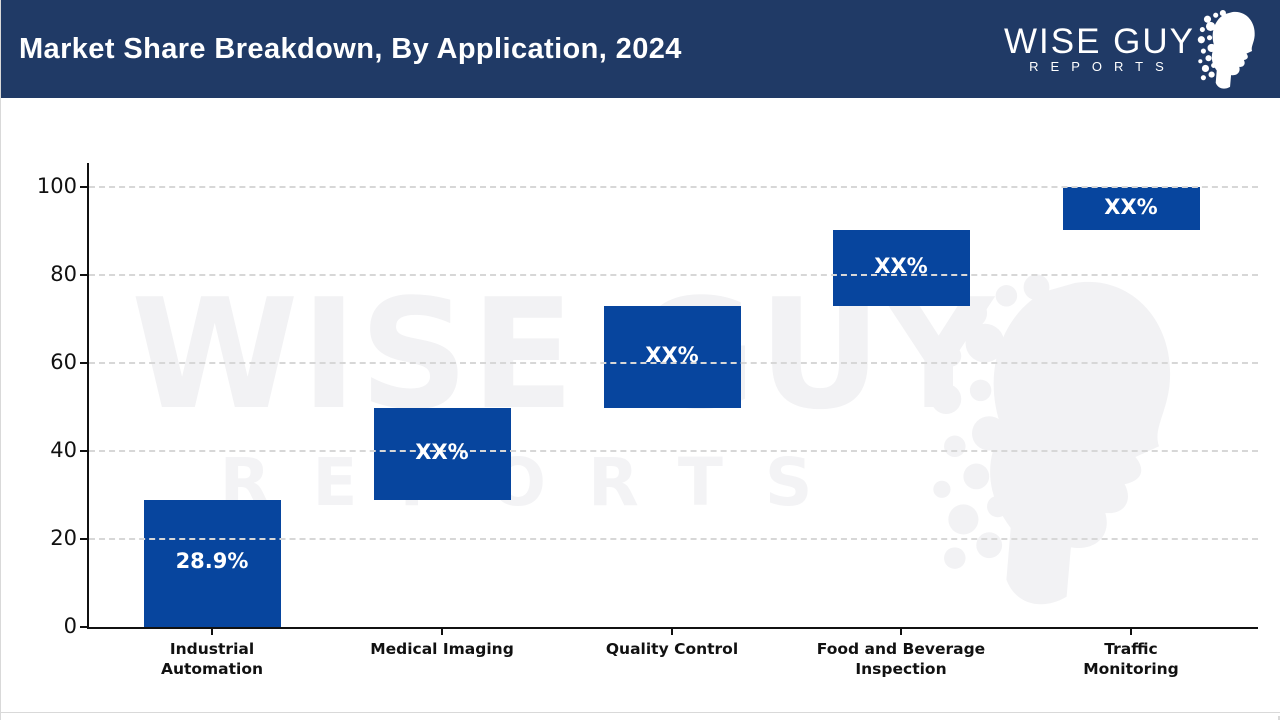  I want to click on x-axis-line, so click(672, 628).